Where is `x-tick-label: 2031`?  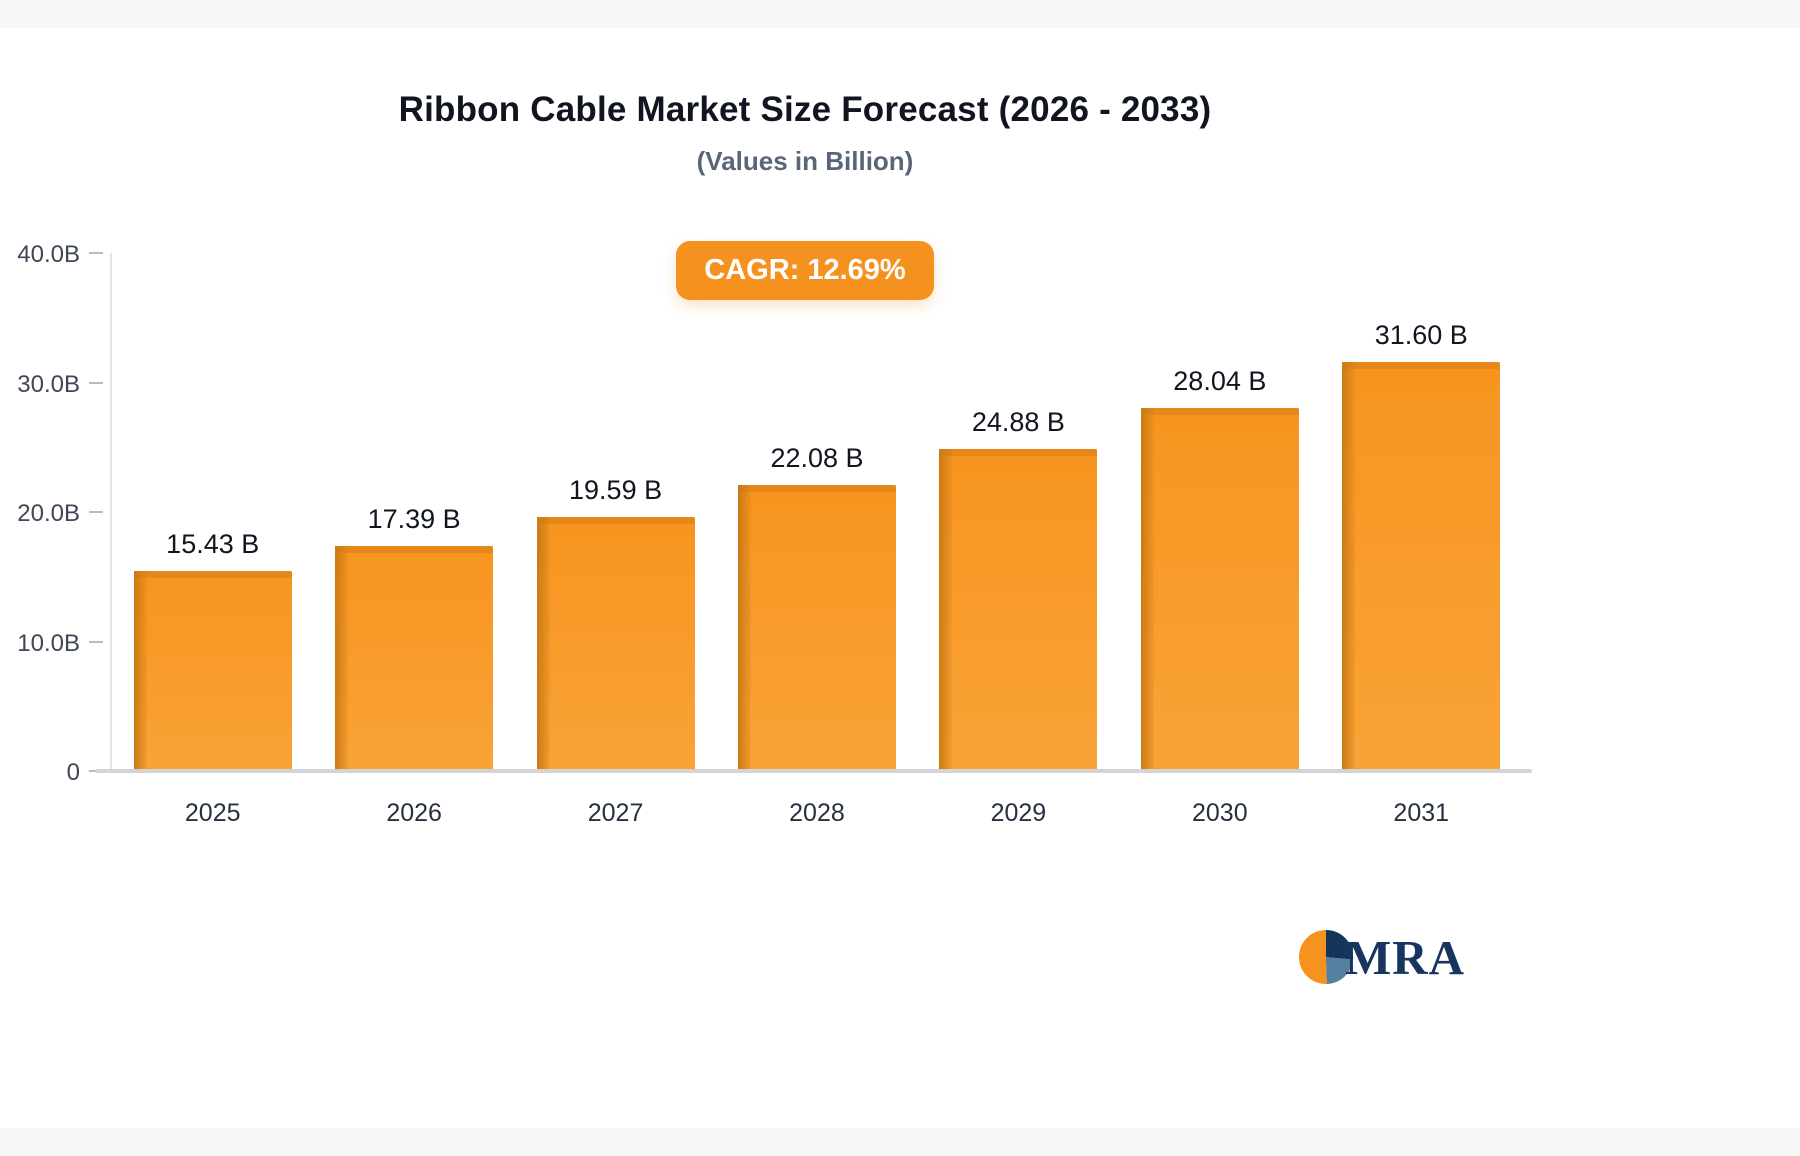 x-tick-label: 2031 is located at coordinates (1421, 813).